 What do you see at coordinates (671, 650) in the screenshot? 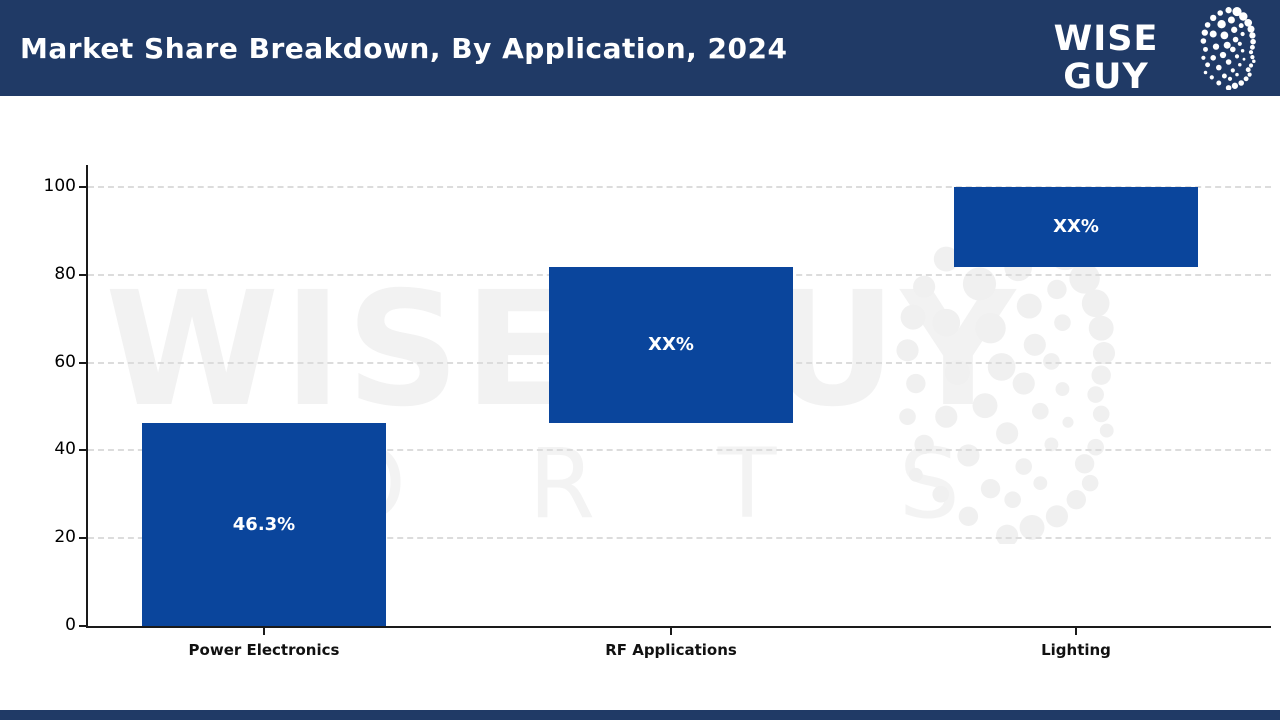
I see `category-label-1: RF Applications` at bounding box center [671, 650].